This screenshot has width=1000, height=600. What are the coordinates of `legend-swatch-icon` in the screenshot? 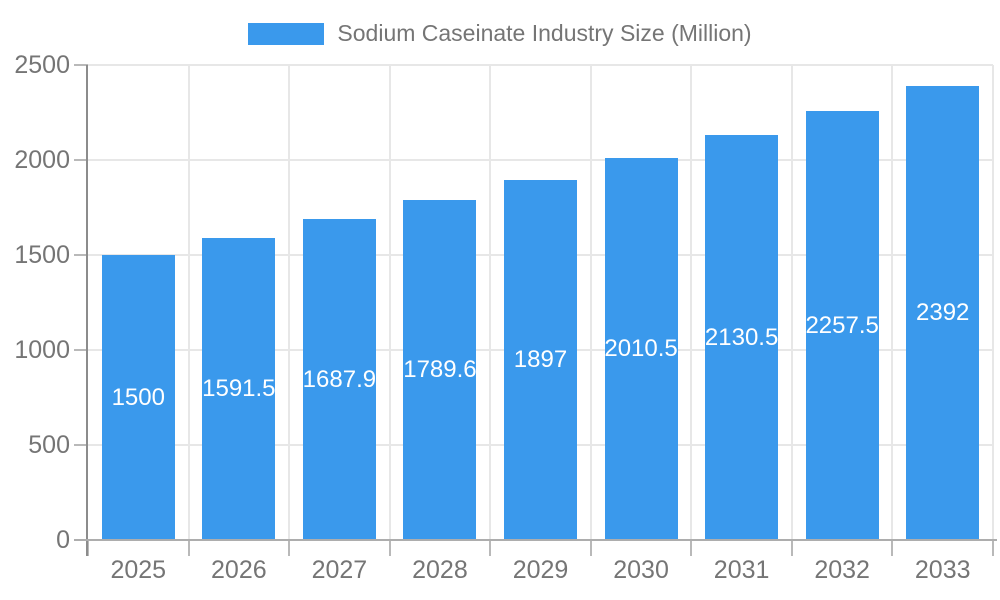 It's located at (286, 33).